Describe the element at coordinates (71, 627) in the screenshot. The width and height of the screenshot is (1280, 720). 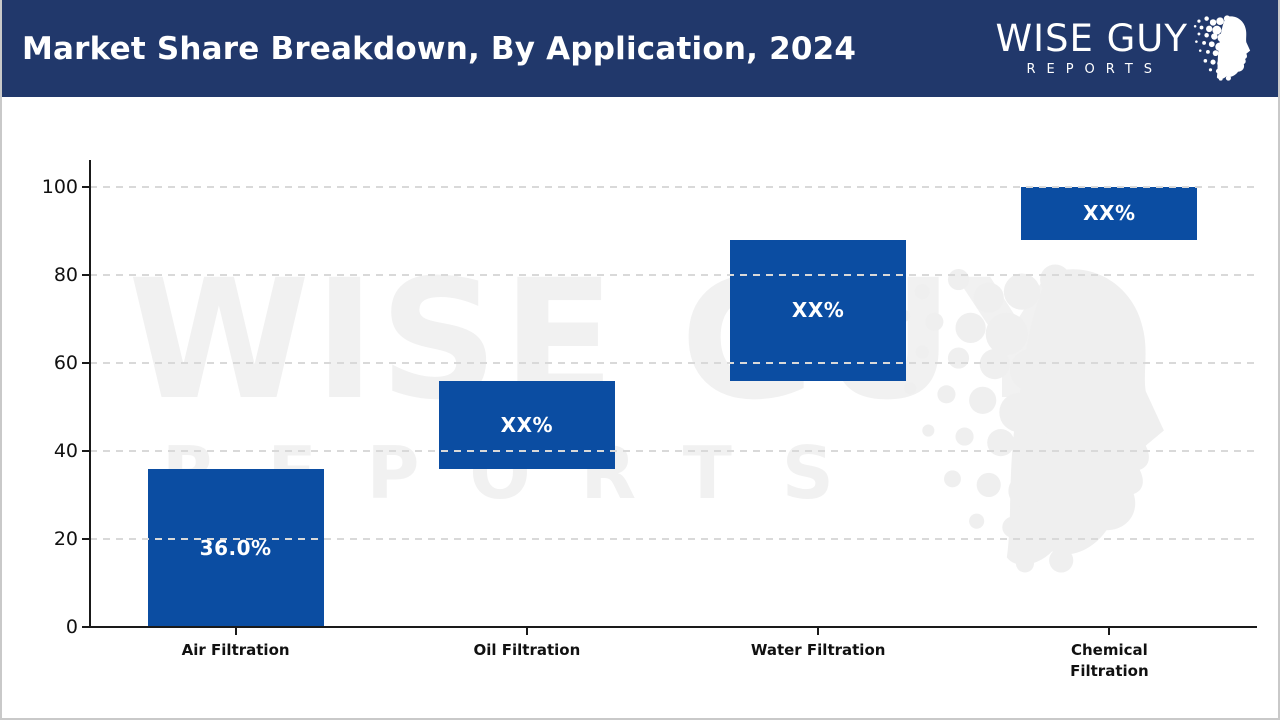
I see `y-axis-tick-label: 0` at that location.